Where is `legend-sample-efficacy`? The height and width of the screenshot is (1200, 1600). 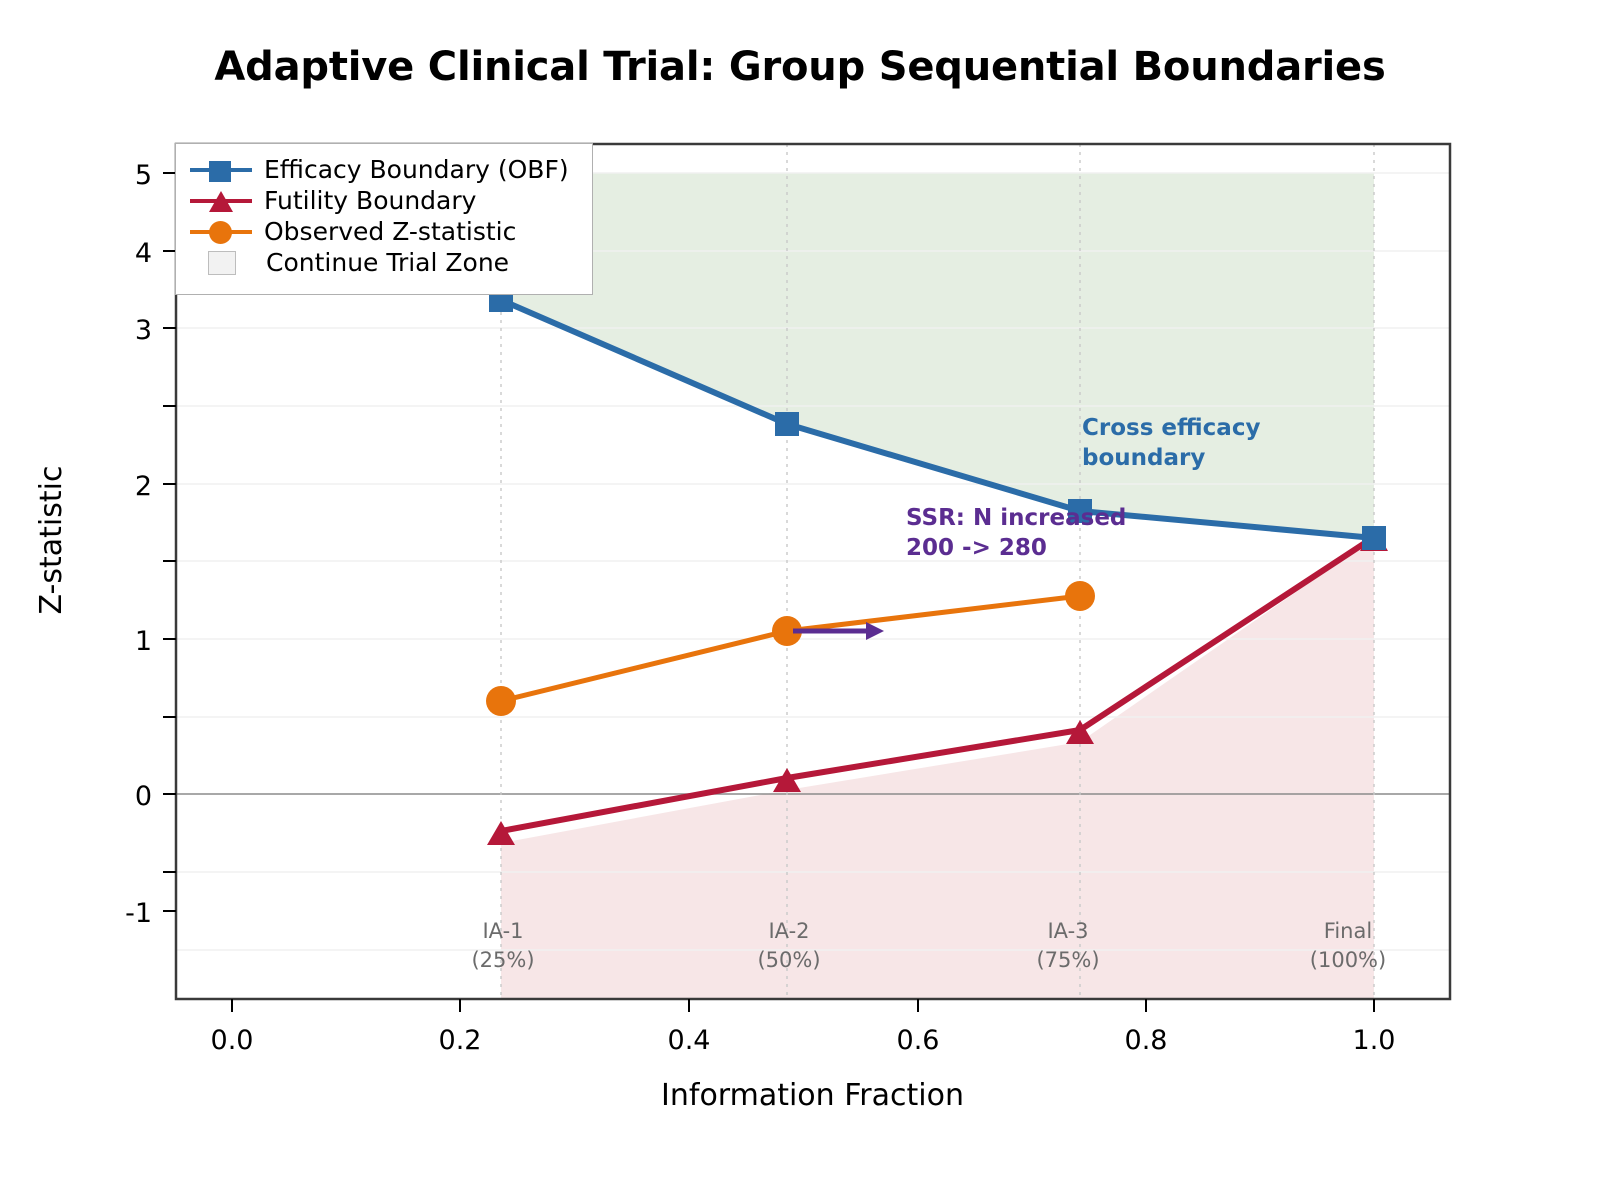
legend-sample-efficacy is located at coordinates (221, 170).